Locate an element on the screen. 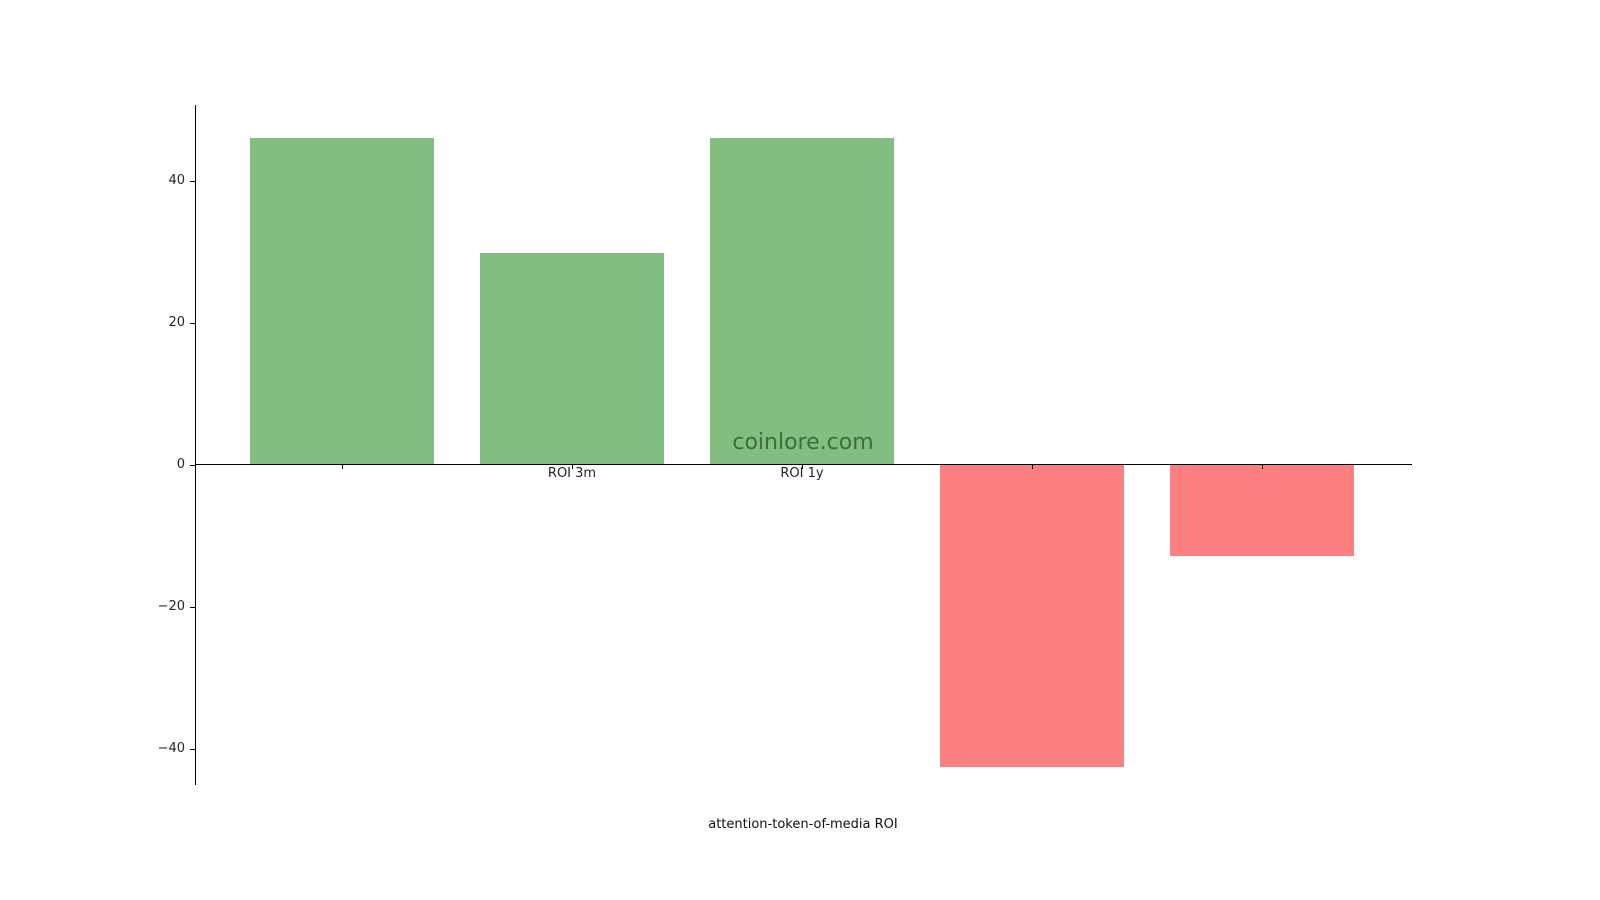  x-tick-label: ROI 3m is located at coordinates (572, 473).